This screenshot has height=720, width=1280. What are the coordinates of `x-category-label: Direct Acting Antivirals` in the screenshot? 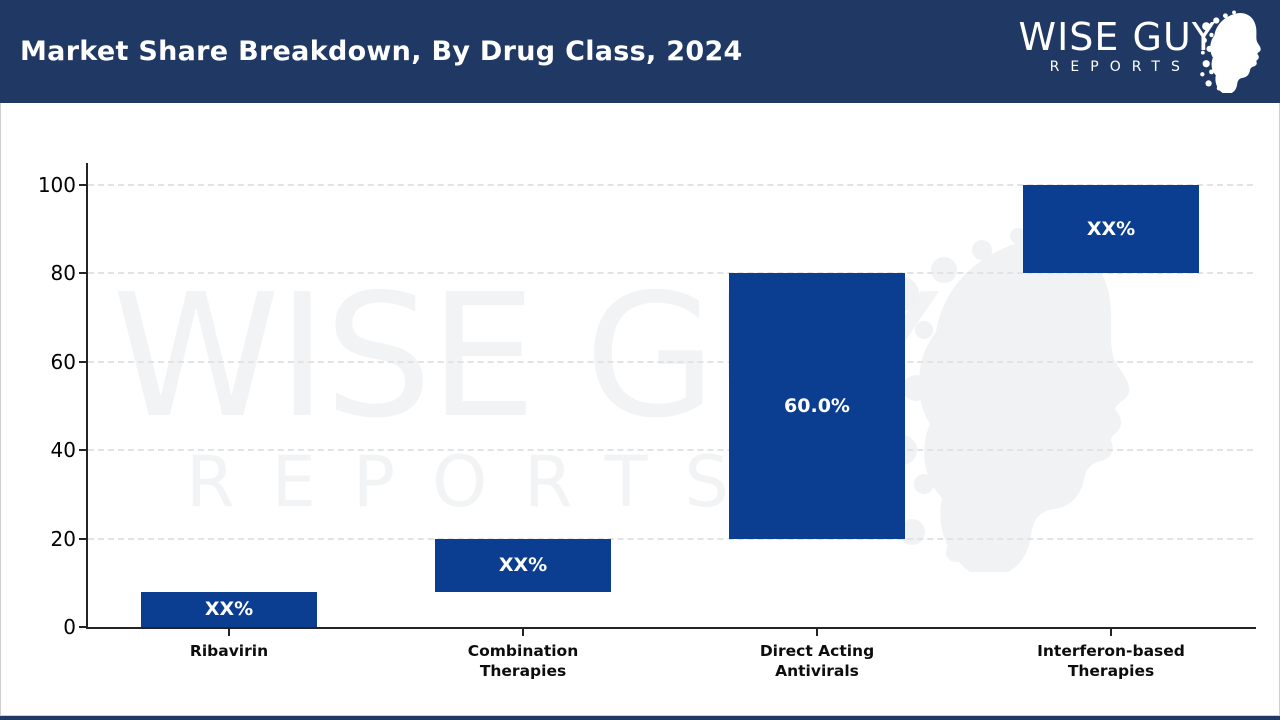 It's located at (817, 661).